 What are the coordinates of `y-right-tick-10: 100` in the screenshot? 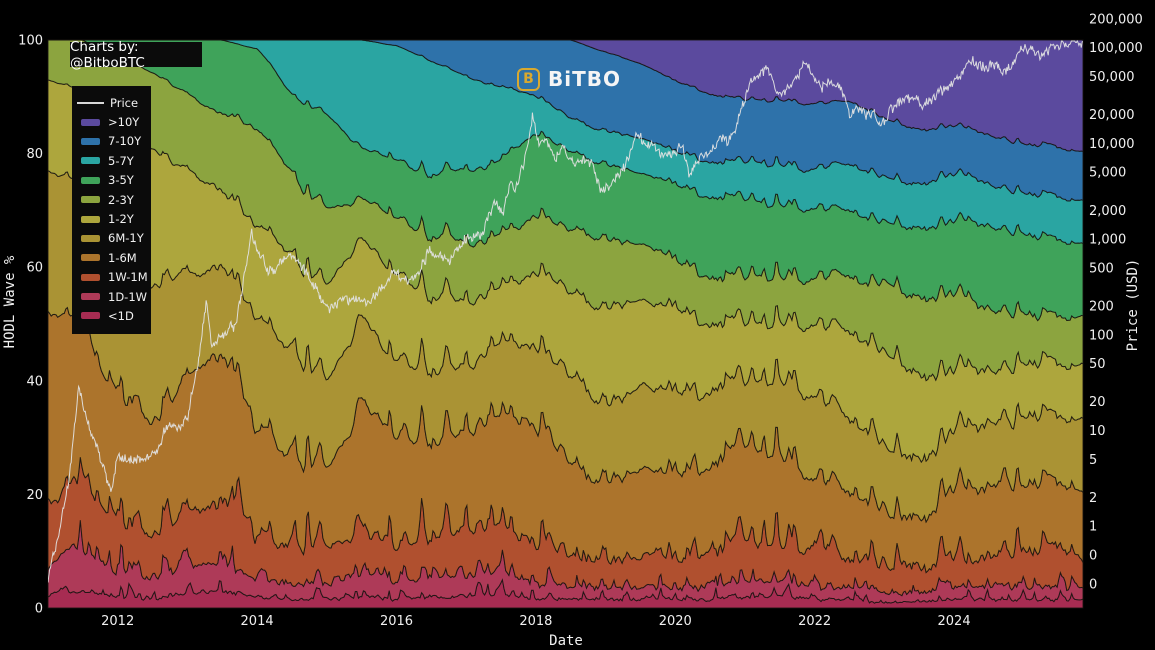 It's located at (1101, 335).